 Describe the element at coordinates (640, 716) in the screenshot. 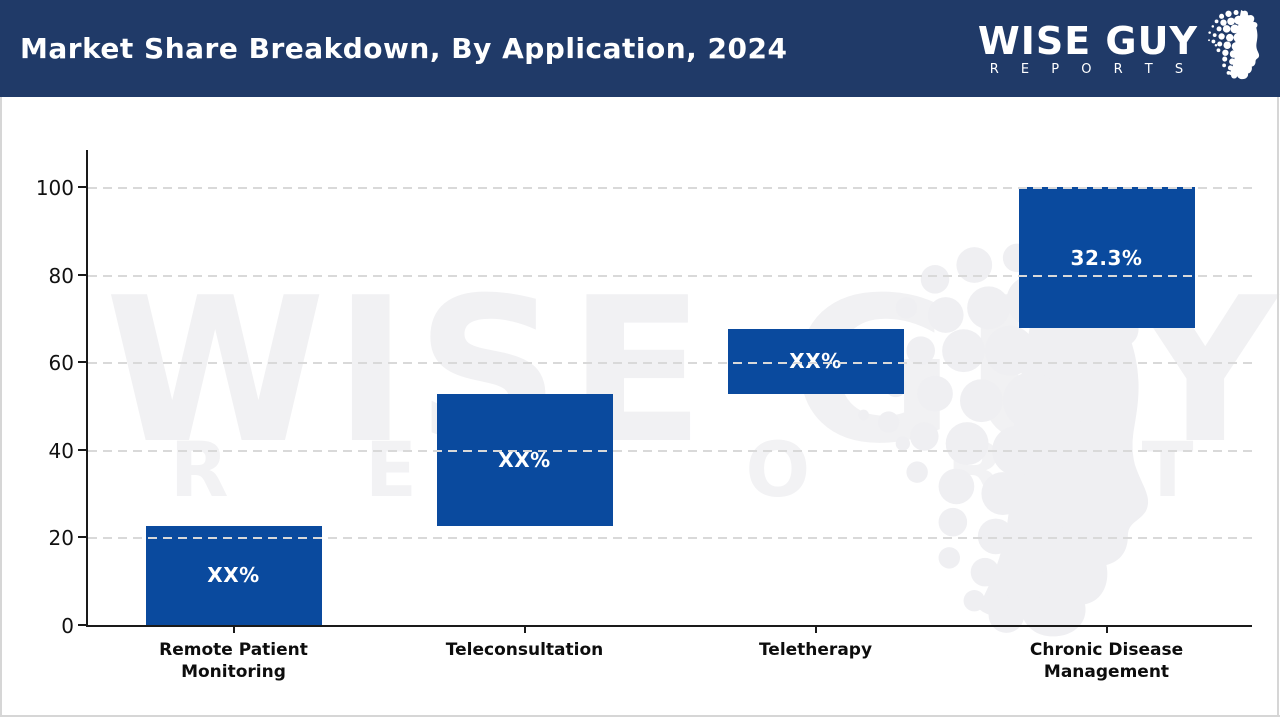

I see `panel-border-bottom` at that location.